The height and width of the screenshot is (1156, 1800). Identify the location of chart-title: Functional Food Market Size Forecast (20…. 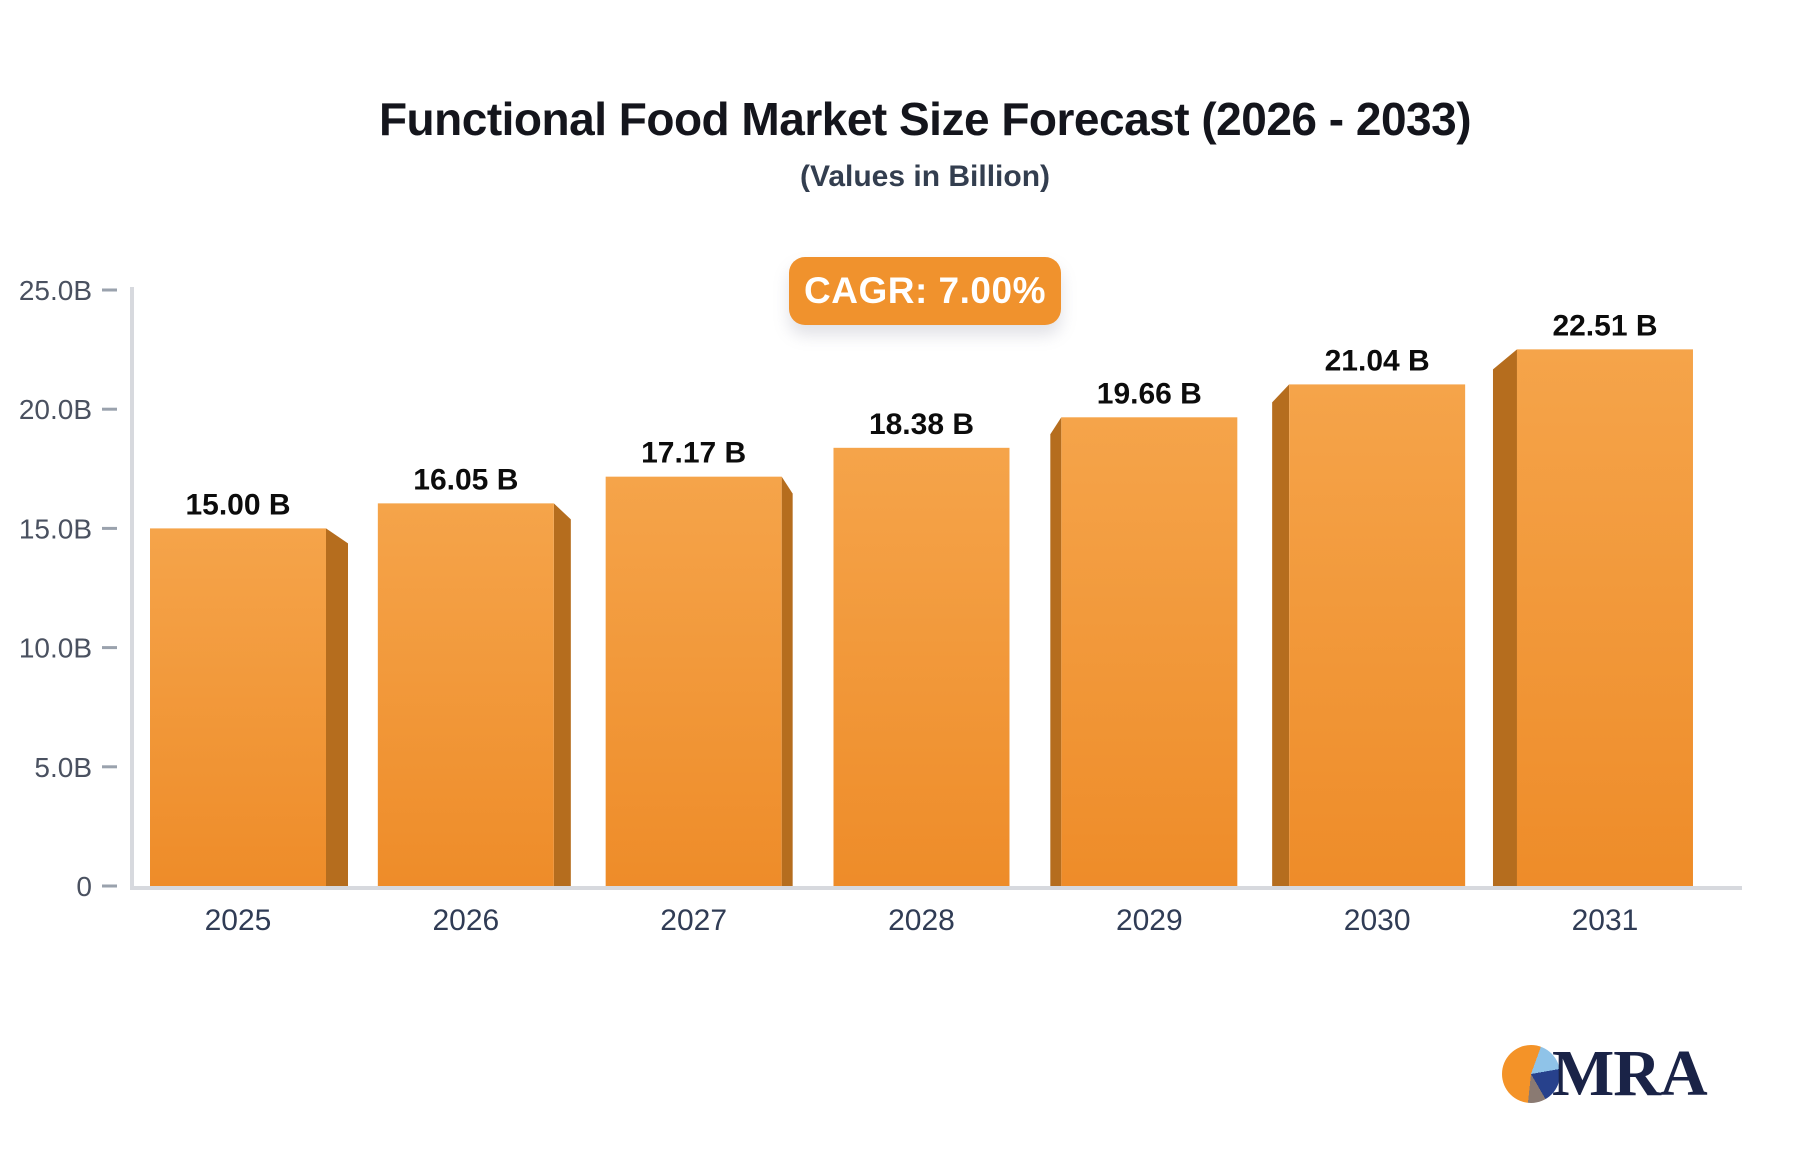
(925, 119).